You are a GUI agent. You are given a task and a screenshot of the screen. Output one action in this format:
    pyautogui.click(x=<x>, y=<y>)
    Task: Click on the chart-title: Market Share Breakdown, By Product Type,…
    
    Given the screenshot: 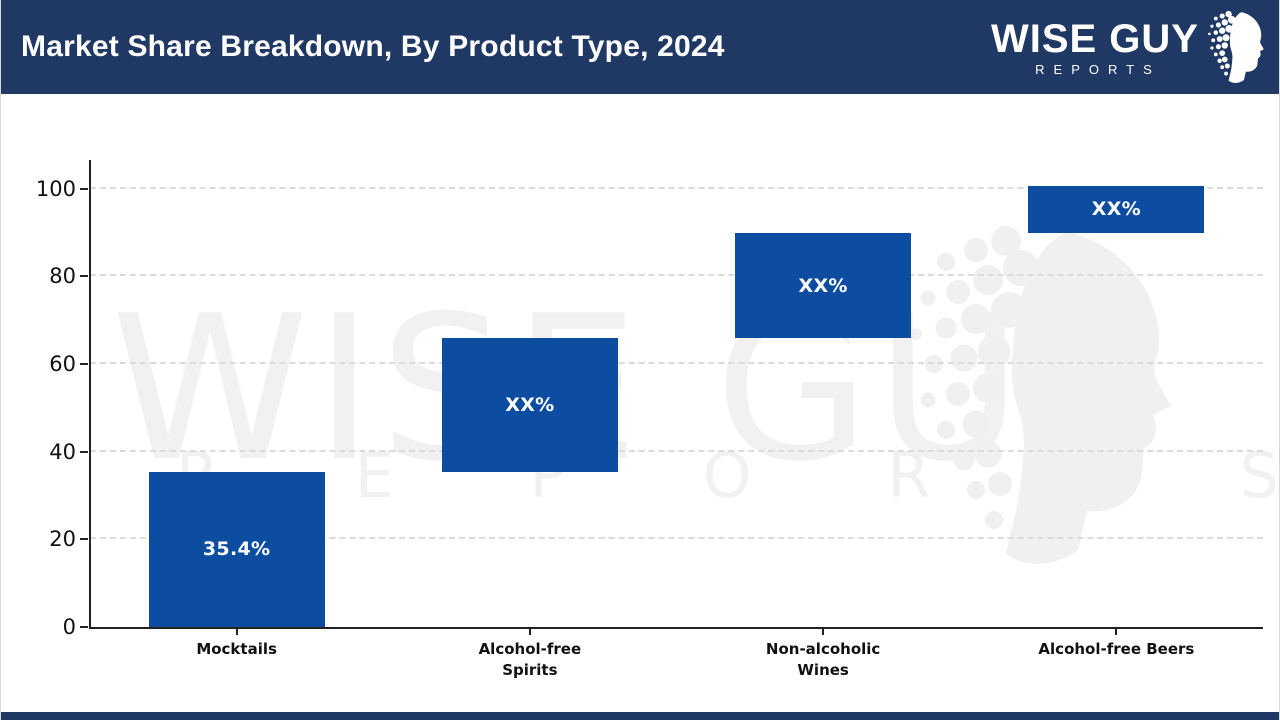 What is the action you would take?
    pyautogui.click(x=373, y=46)
    